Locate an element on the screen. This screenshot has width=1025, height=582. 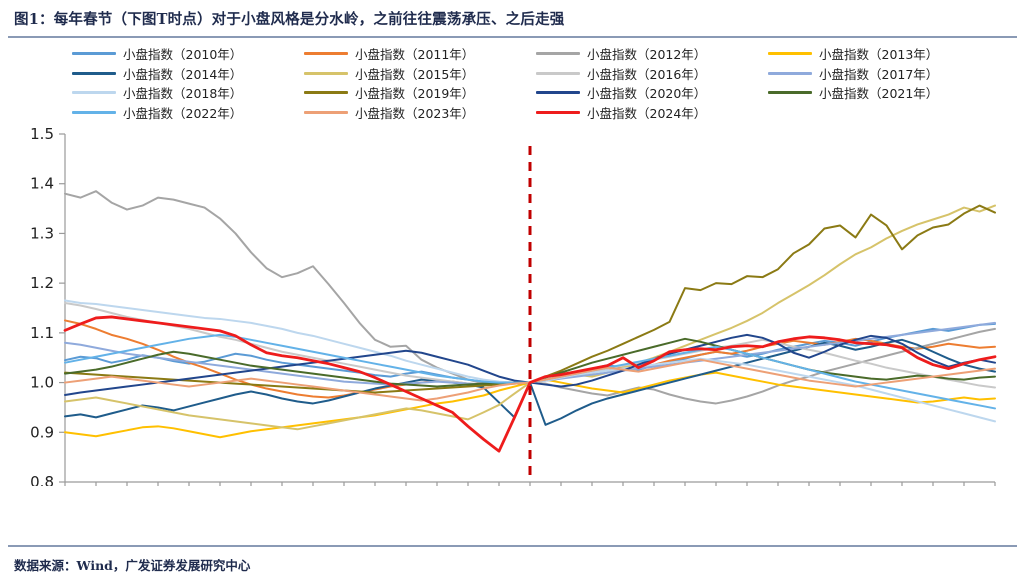
legend-swatch-icon-2016 is located at coordinates (558, 73).